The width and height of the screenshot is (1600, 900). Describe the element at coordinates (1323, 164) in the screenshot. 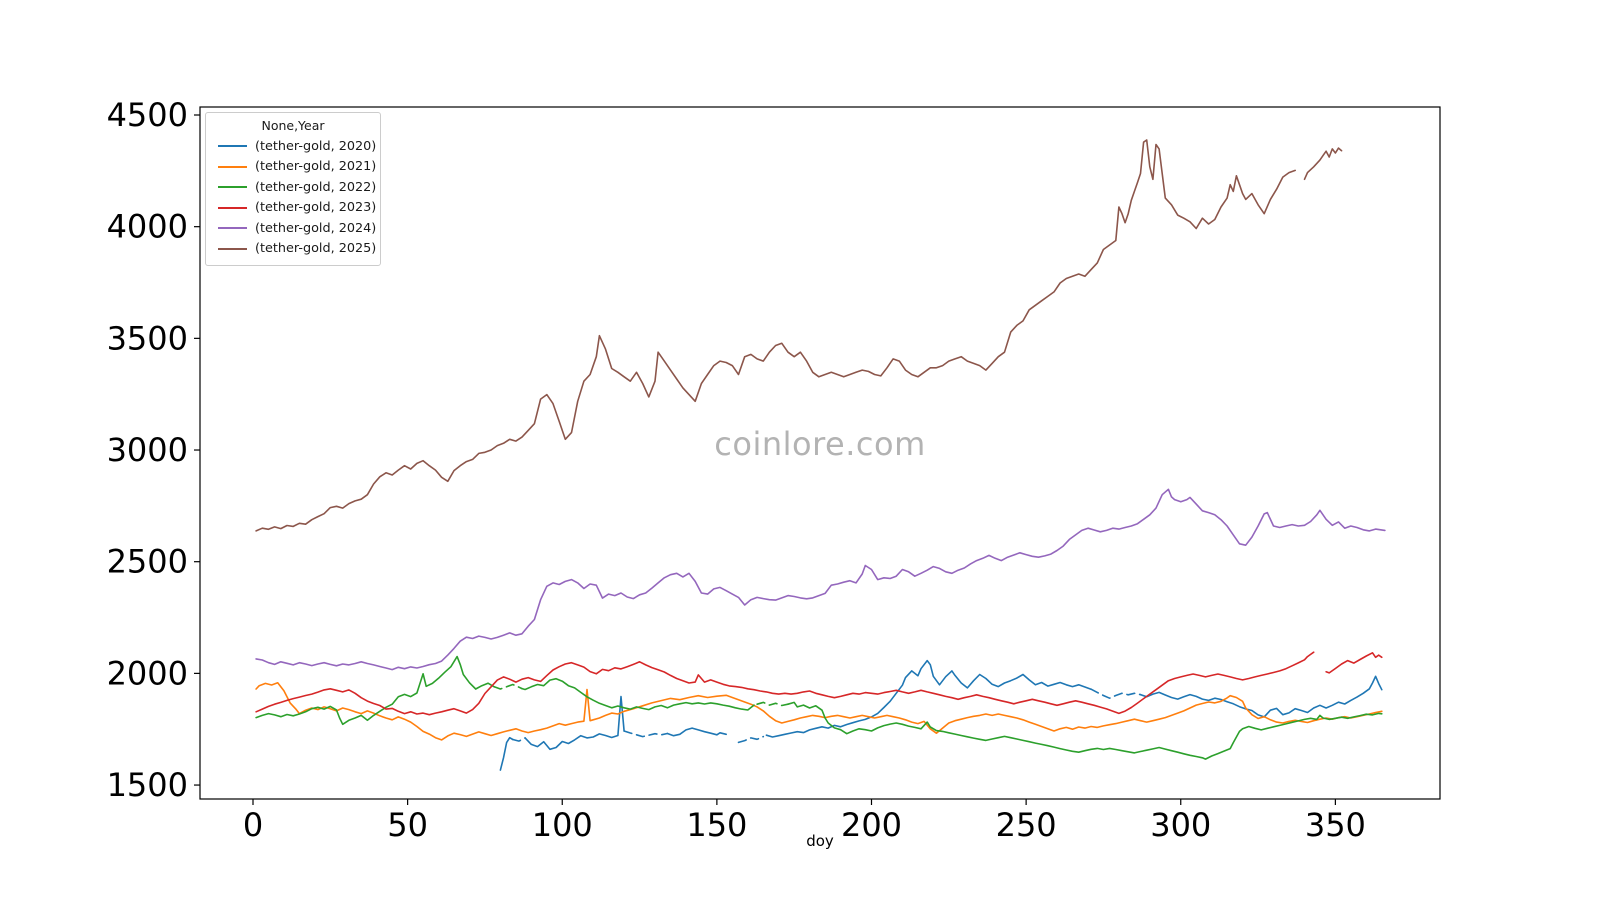

I see `series-line-2025` at that location.